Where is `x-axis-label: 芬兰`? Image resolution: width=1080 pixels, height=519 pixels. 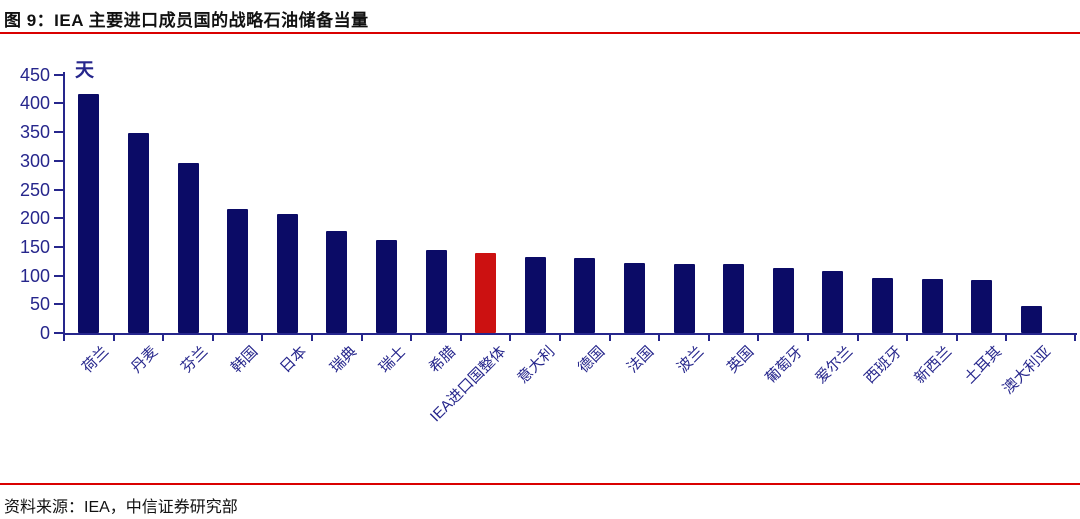
x-axis-label: 芬兰 is located at coordinates (194, 360).